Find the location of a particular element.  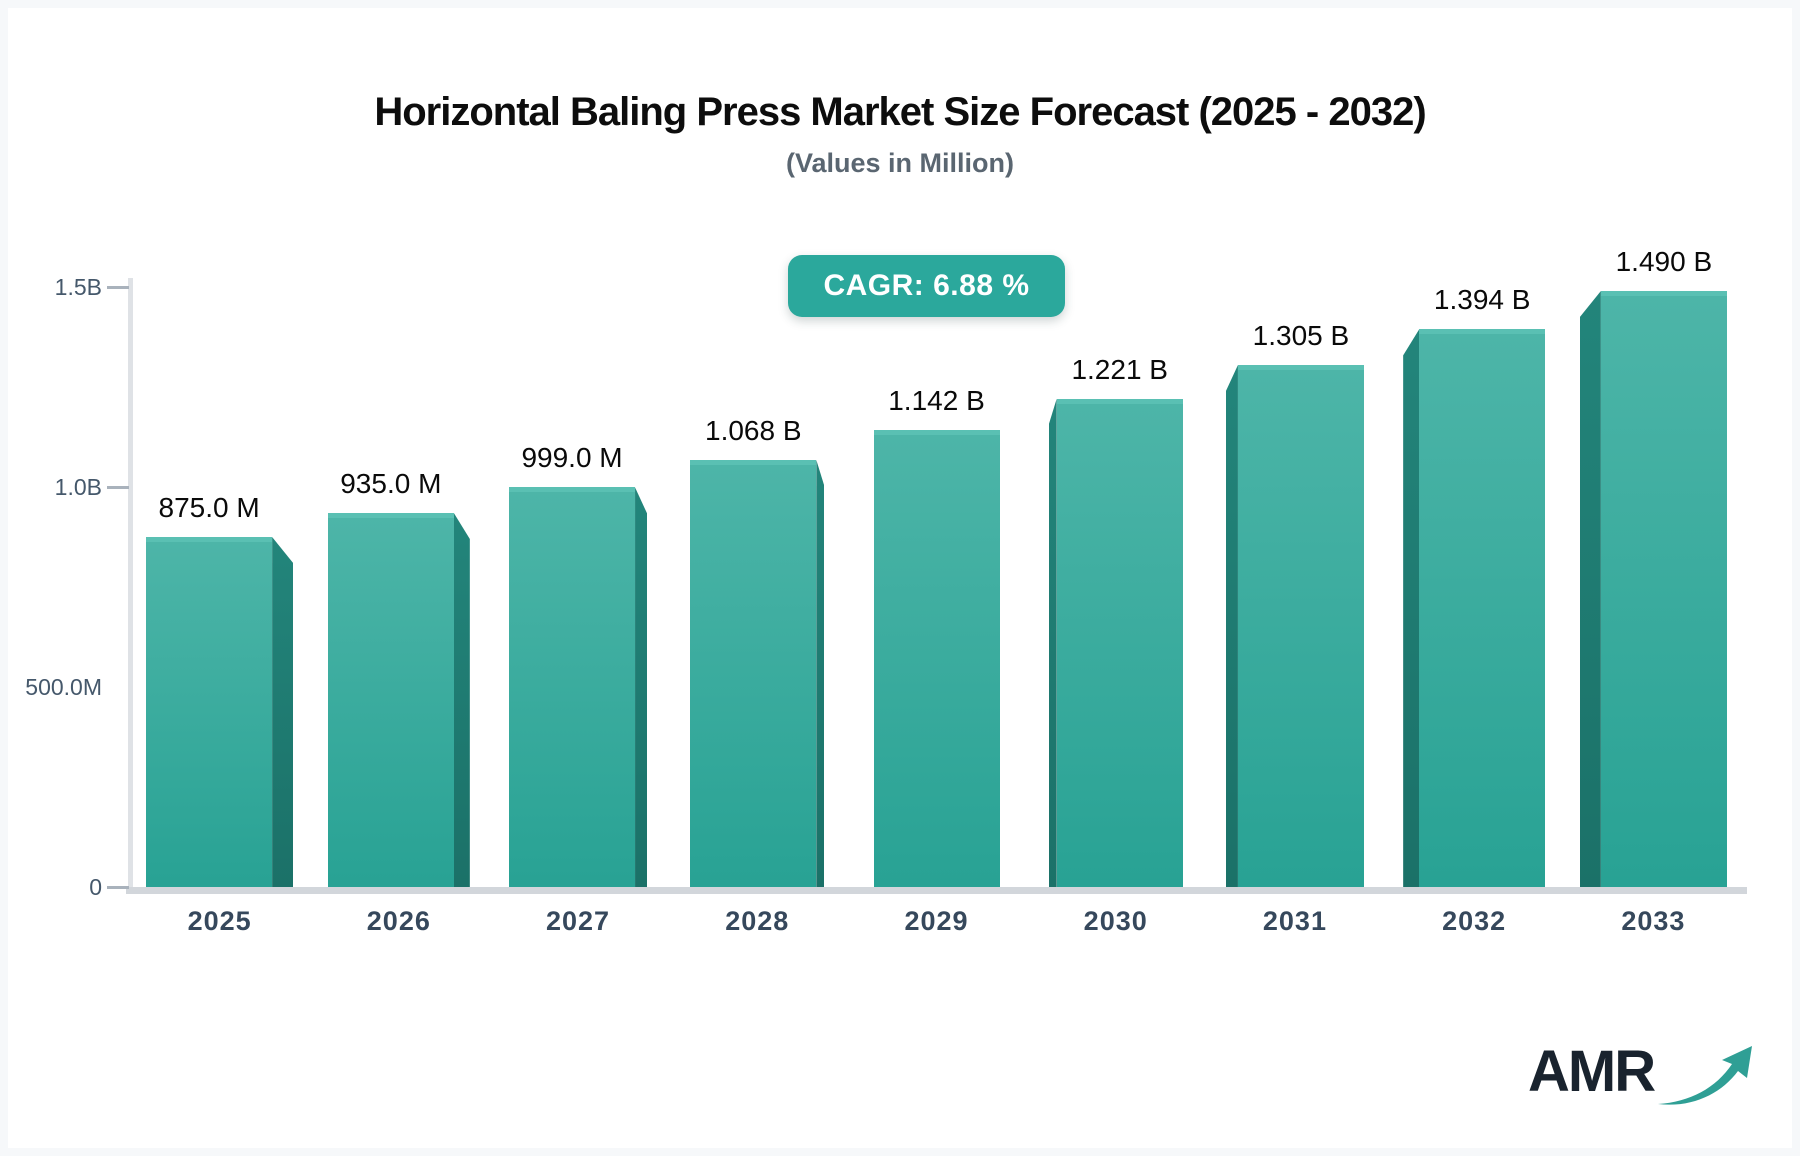

x-axis-baseline is located at coordinates (936, 890).